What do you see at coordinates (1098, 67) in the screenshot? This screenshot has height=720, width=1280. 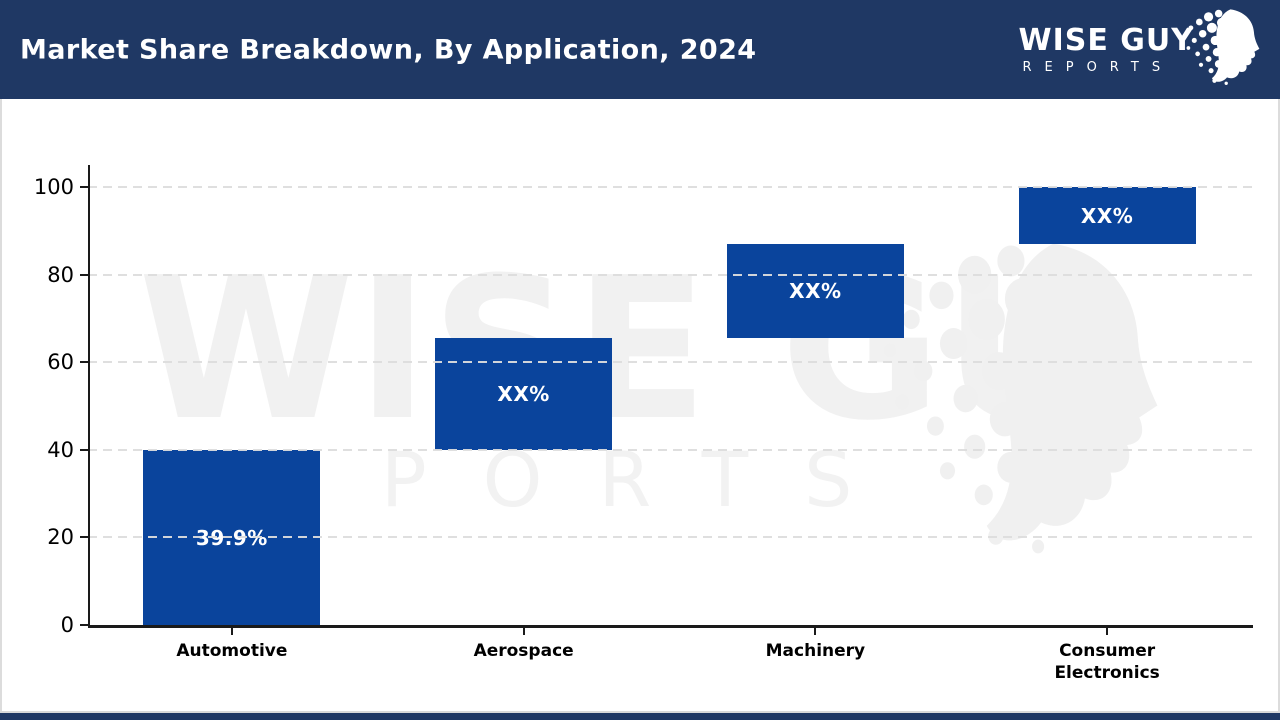 I see `brand-sub: REPORTS` at bounding box center [1098, 67].